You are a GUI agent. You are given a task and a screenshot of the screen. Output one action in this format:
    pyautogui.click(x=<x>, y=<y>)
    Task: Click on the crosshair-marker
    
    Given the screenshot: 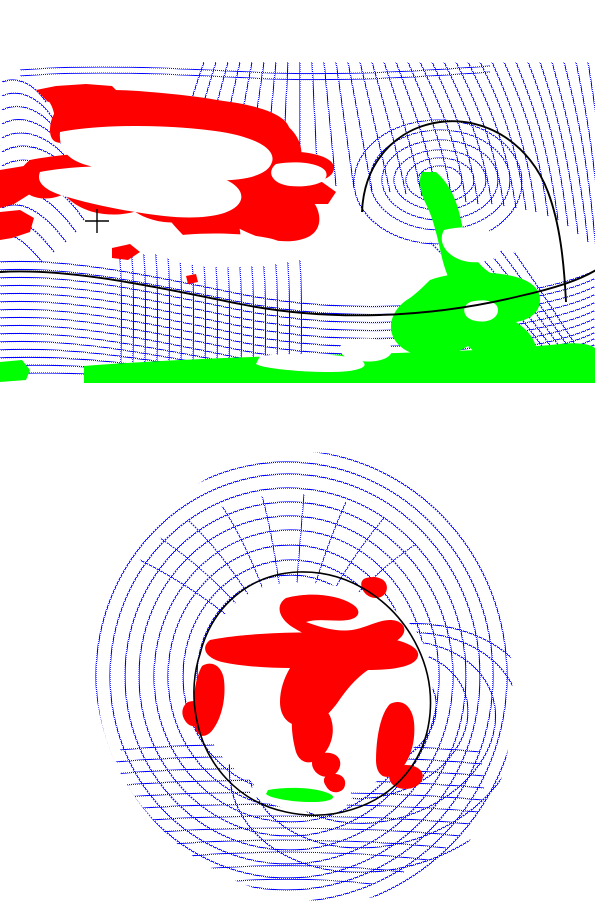 What is the action you would take?
    pyautogui.click(x=97, y=221)
    